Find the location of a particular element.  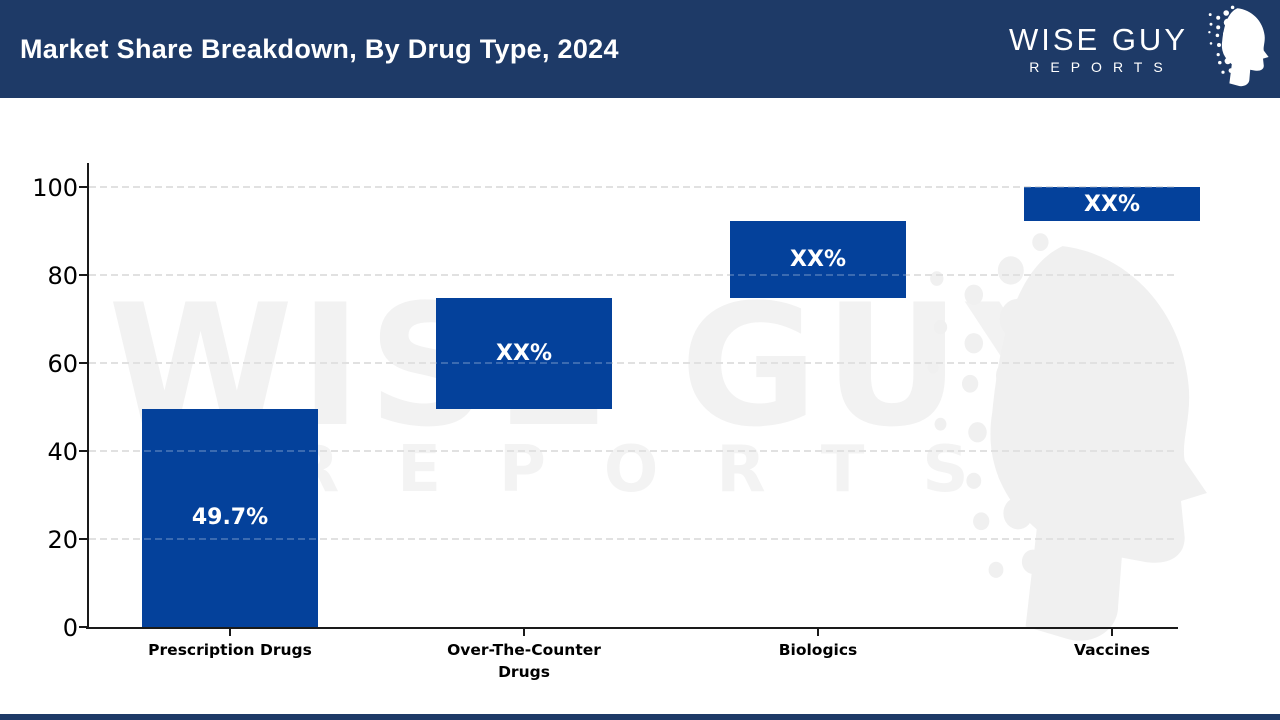

brand-logo: WISE GUY REPORTS is located at coordinates (1140, 49).